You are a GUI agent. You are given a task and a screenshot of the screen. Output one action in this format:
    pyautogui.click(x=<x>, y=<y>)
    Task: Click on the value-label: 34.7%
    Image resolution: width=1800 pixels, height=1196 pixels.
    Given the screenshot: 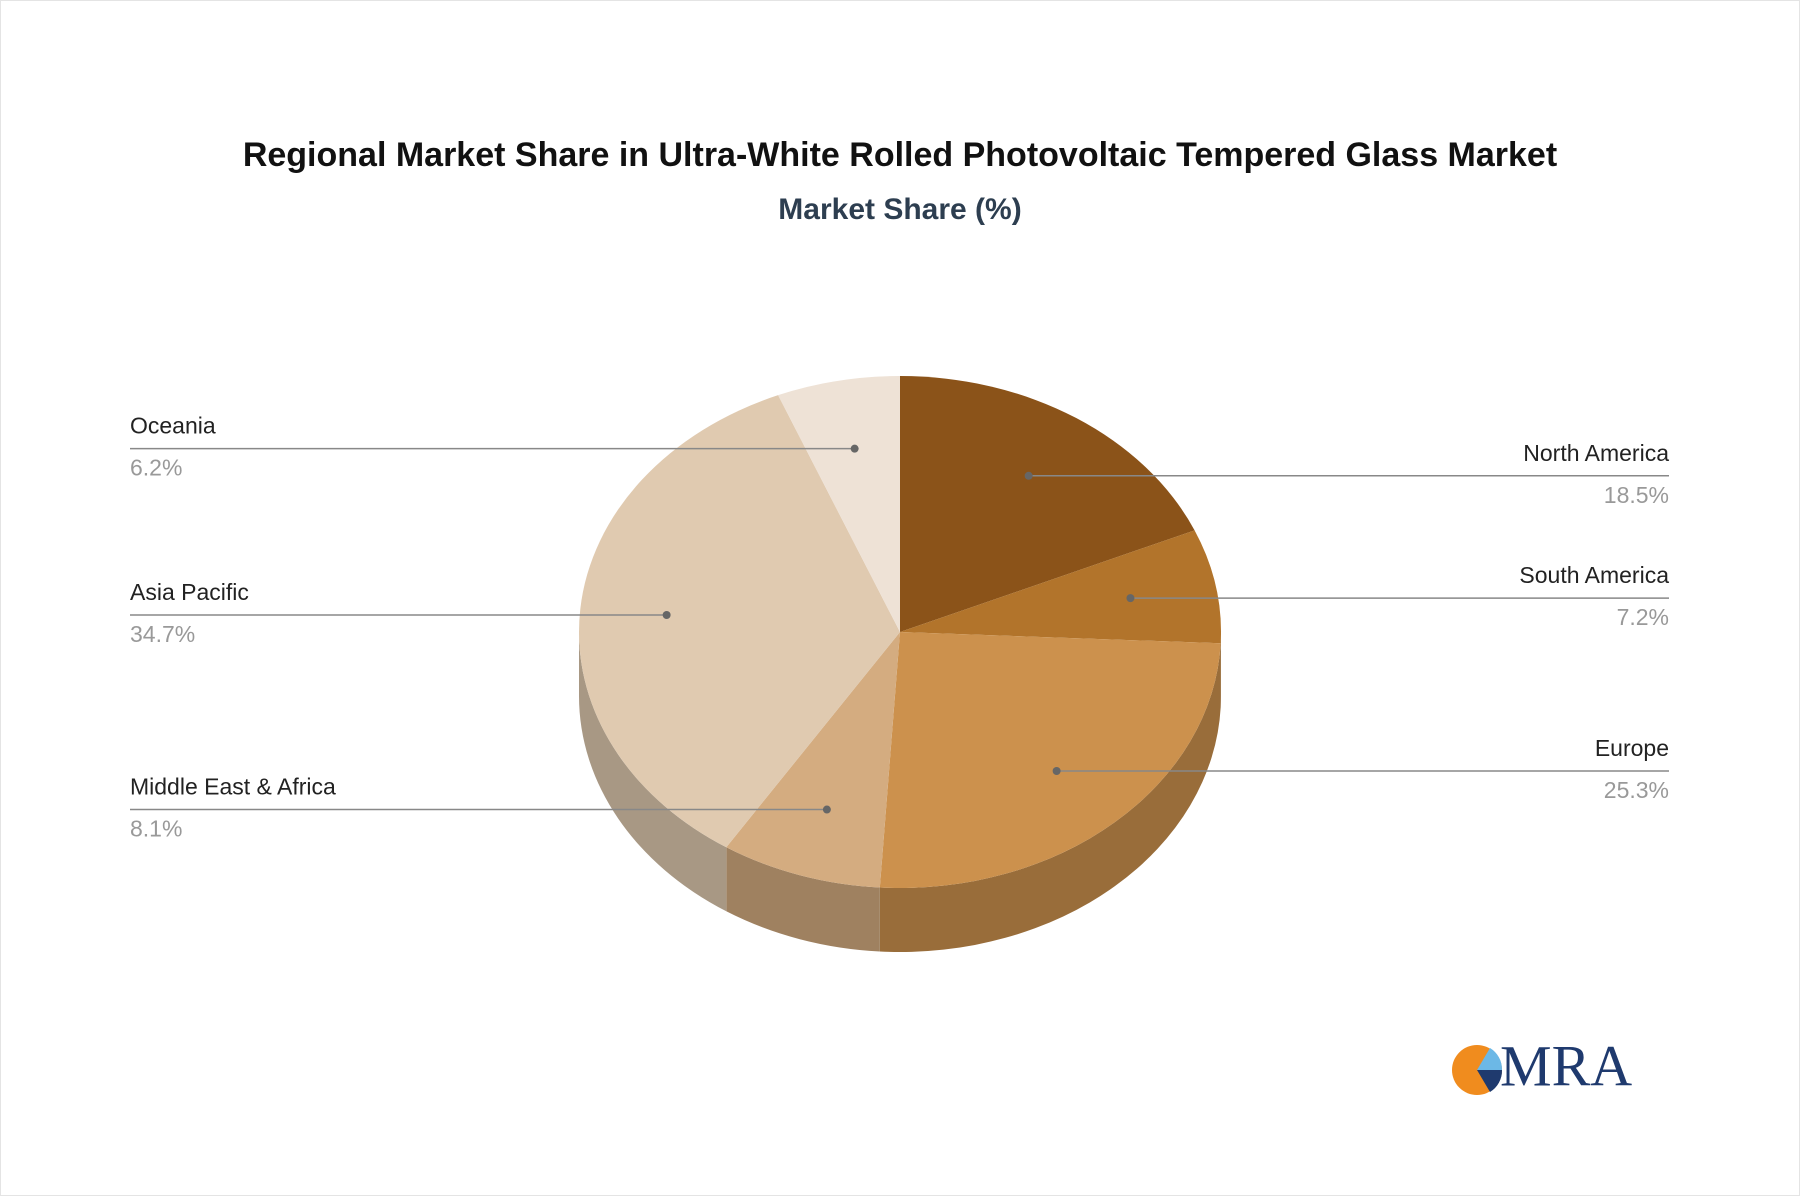 What is the action you would take?
    pyautogui.click(x=162, y=634)
    